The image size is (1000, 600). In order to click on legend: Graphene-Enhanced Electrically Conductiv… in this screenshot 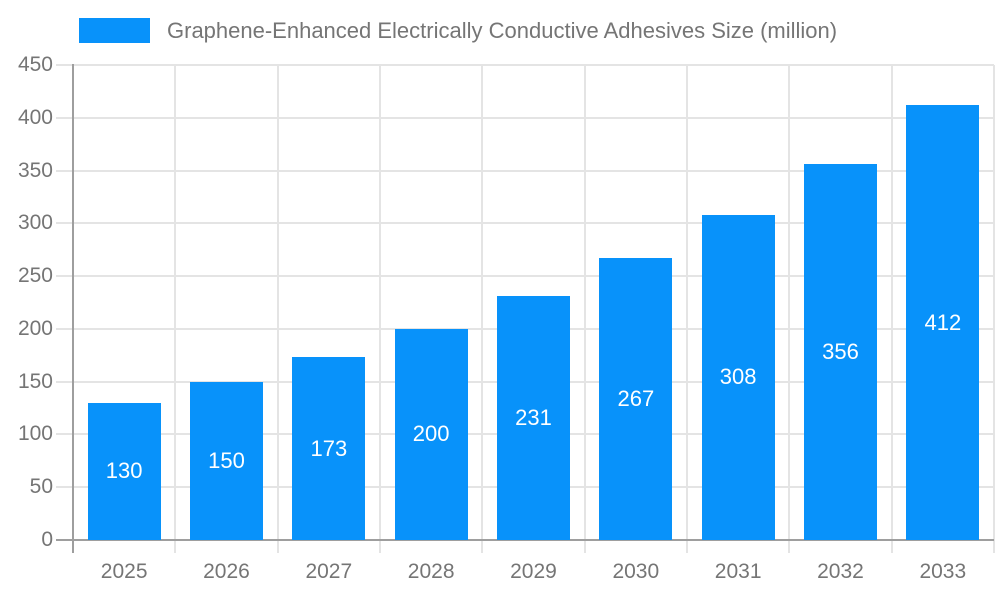, I will do `click(458, 30)`.